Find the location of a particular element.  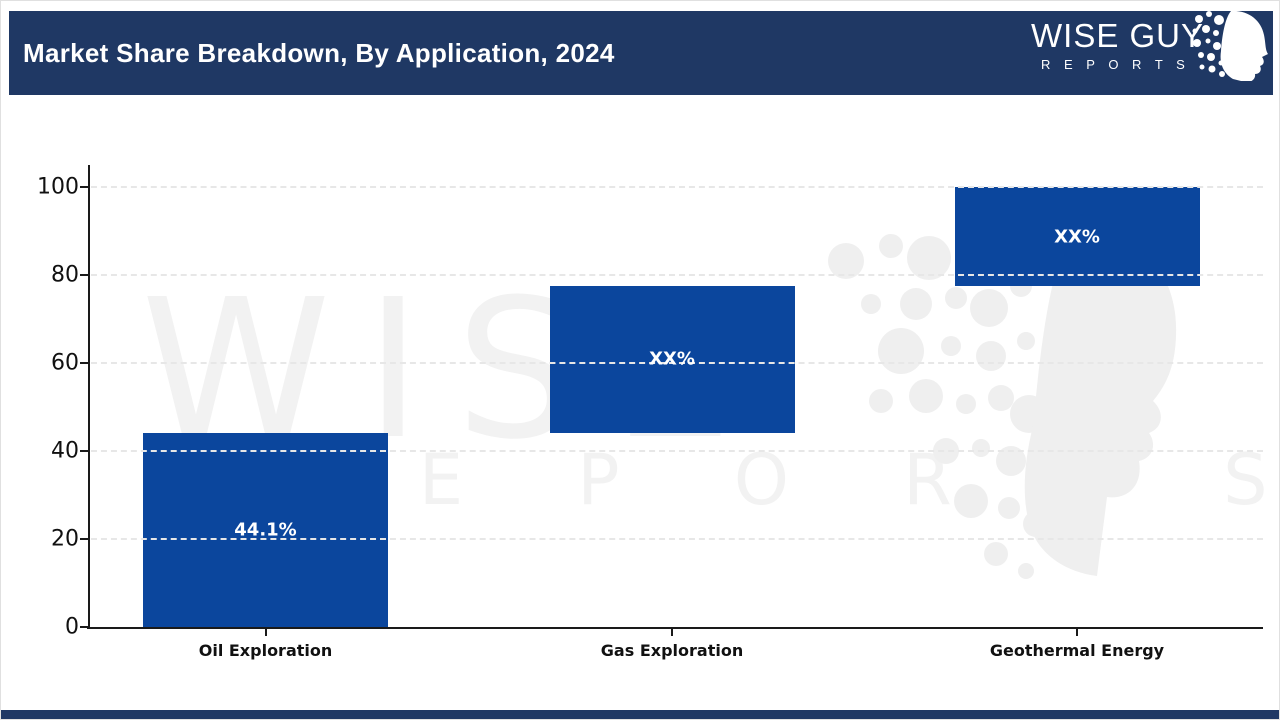

x-category-label: Oil Exploration is located at coordinates (265, 650).